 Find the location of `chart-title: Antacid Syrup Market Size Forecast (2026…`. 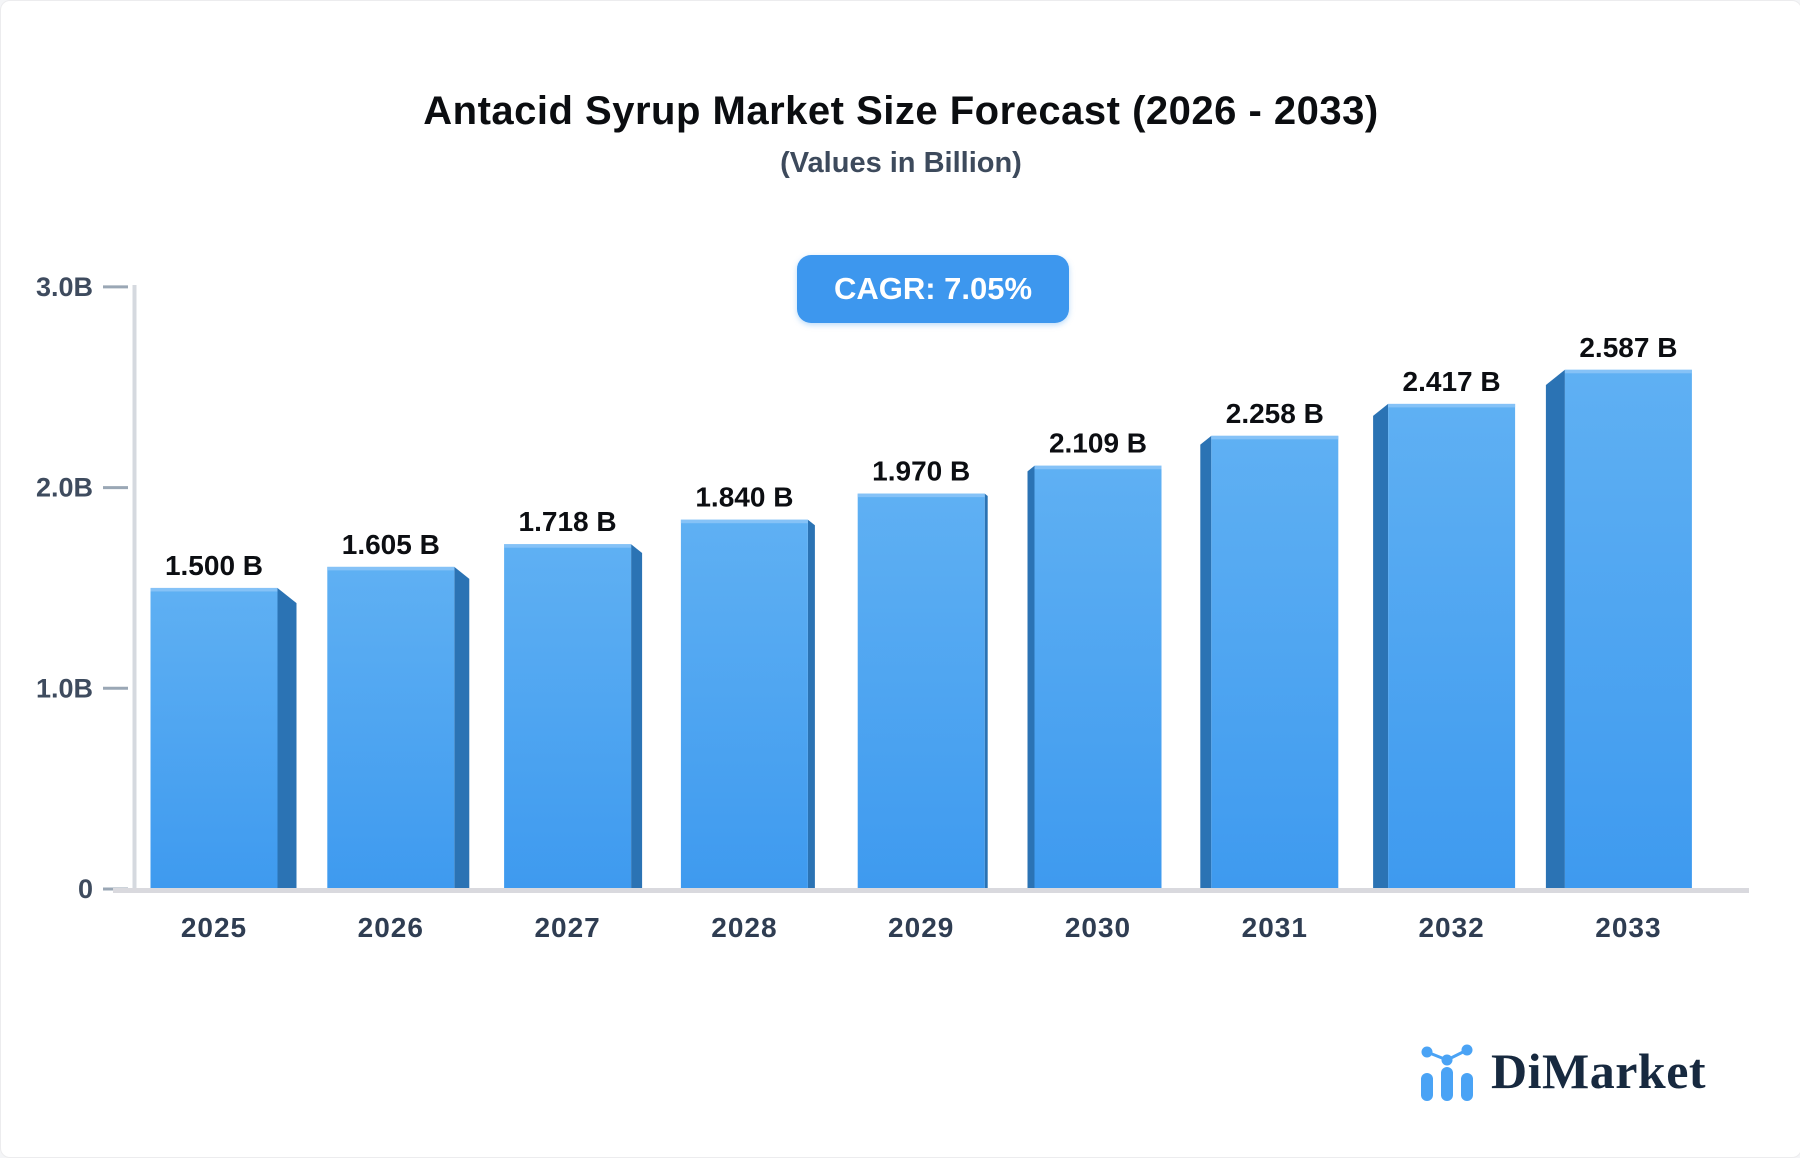

chart-title: Antacid Syrup Market Size Forecast (2026… is located at coordinates (901, 111).